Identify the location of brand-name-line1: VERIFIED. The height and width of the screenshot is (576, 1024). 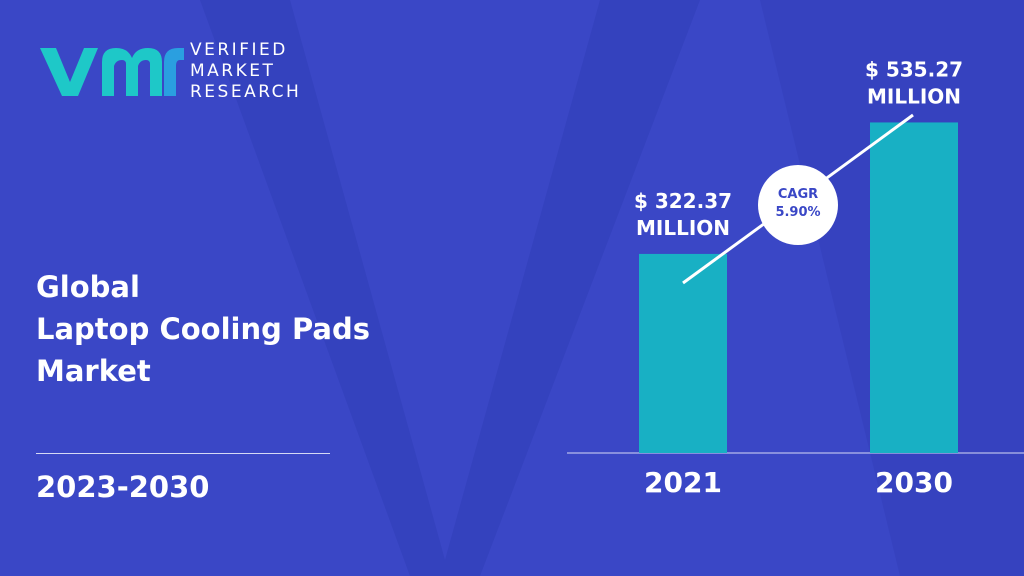
(239, 50).